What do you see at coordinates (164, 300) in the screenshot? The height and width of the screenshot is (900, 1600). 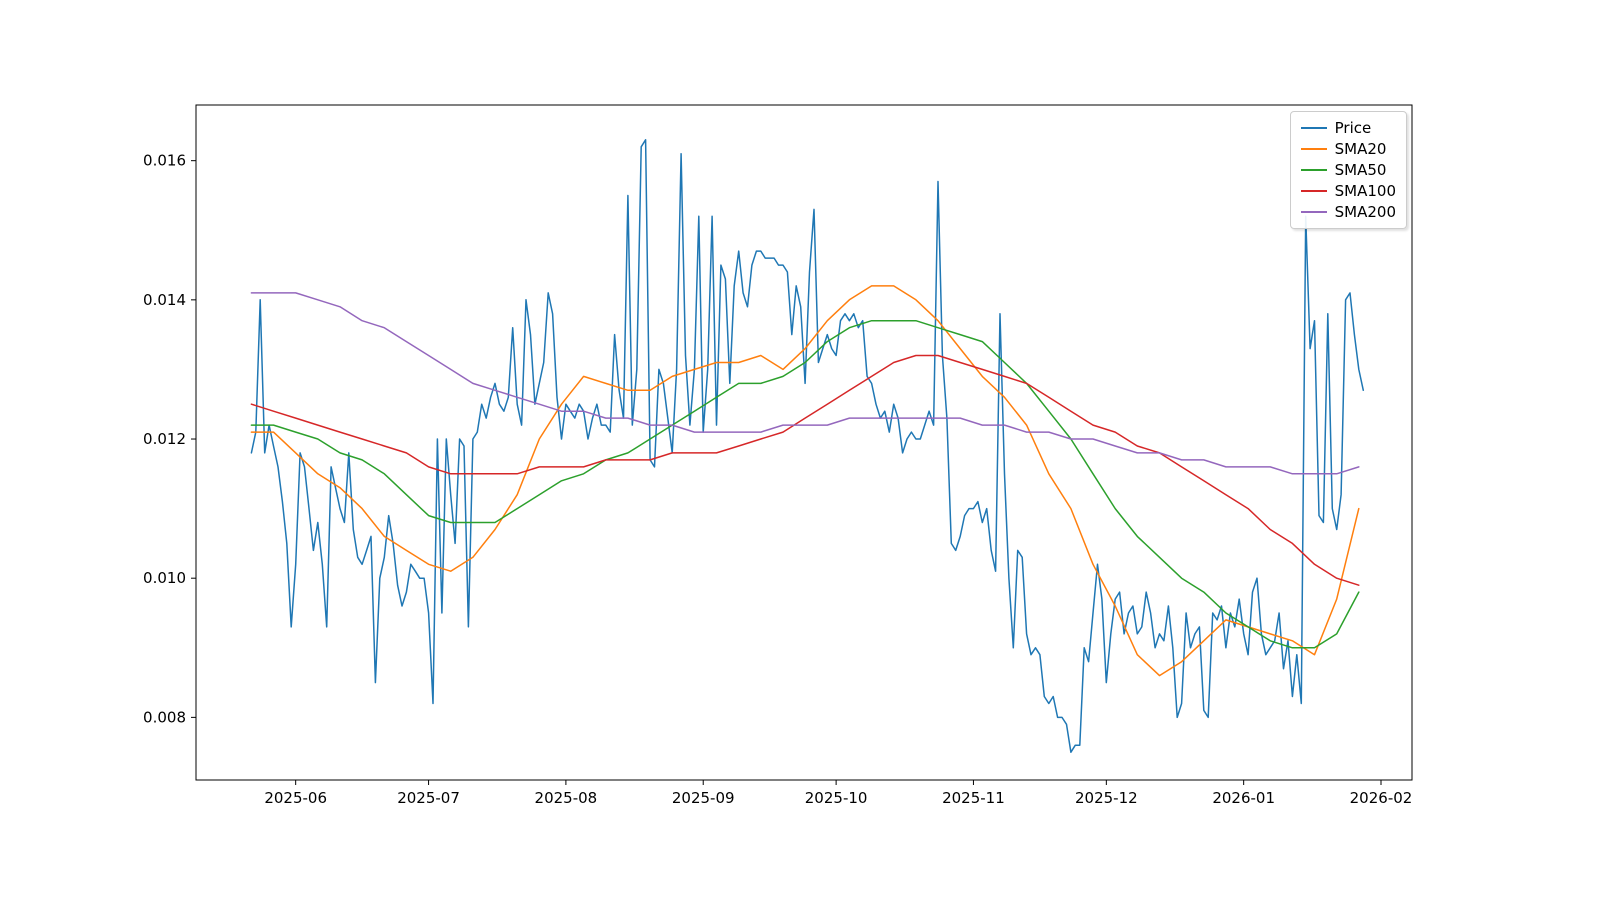 I see `y-tick-label: 0.014` at bounding box center [164, 300].